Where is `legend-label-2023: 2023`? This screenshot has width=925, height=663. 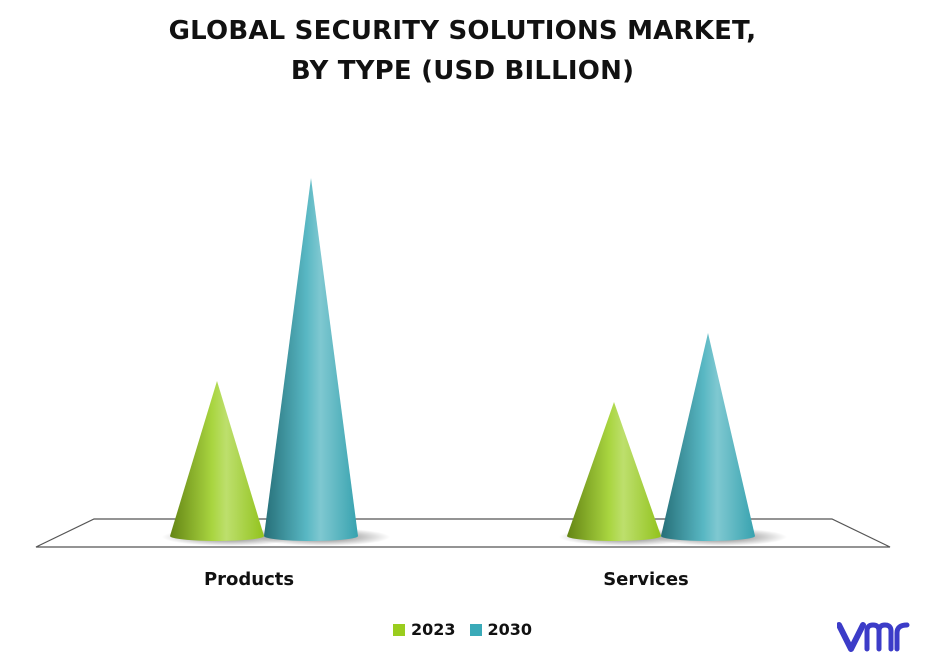 legend-label-2023: 2023 is located at coordinates (433, 629).